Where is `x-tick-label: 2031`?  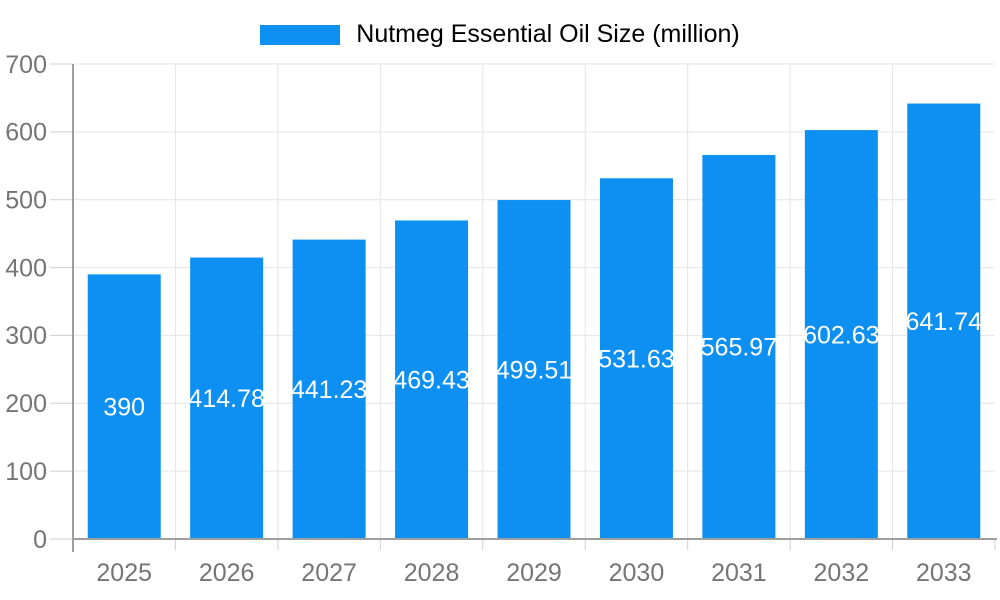 x-tick-label: 2031 is located at coordinates (739, 573).